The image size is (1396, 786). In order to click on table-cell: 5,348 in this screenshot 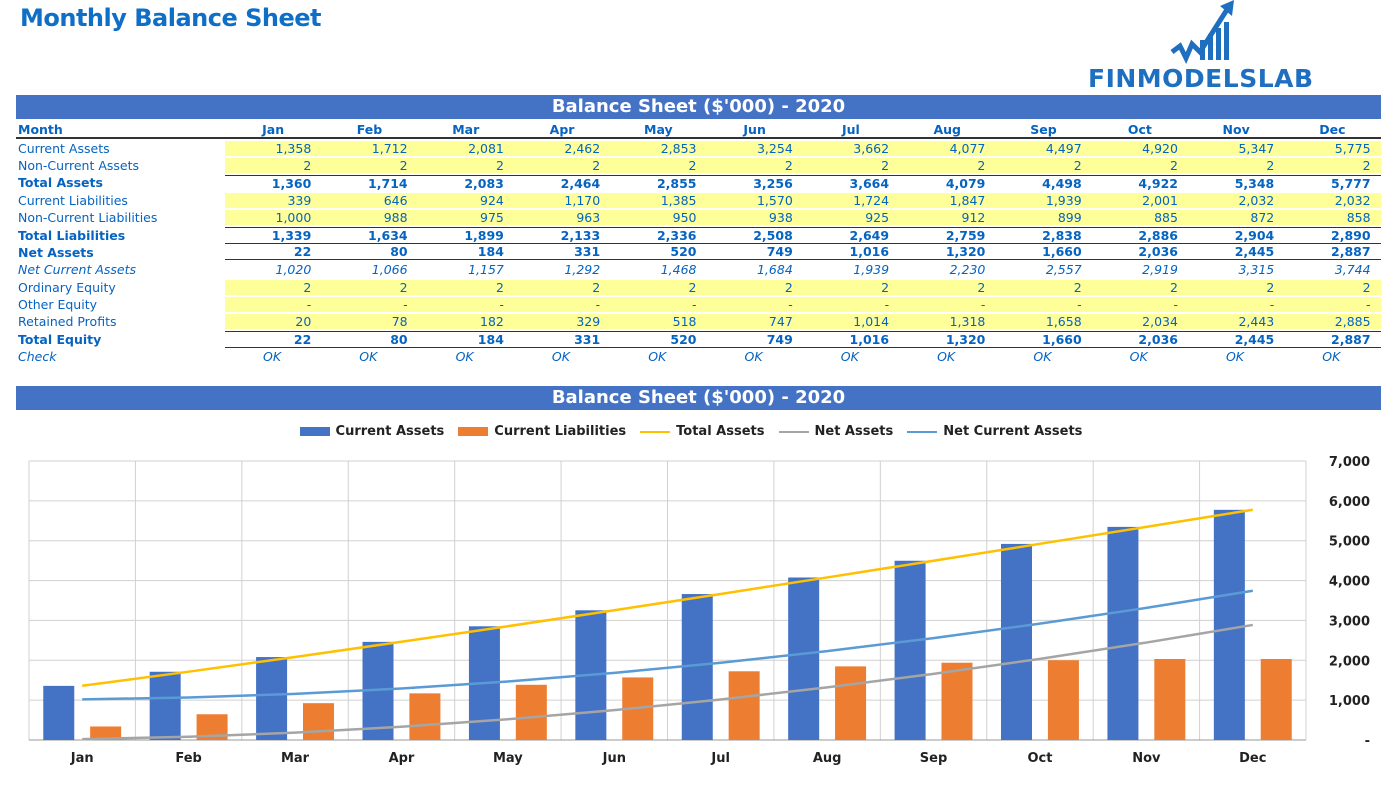, I will do `click(1254, 183)`.